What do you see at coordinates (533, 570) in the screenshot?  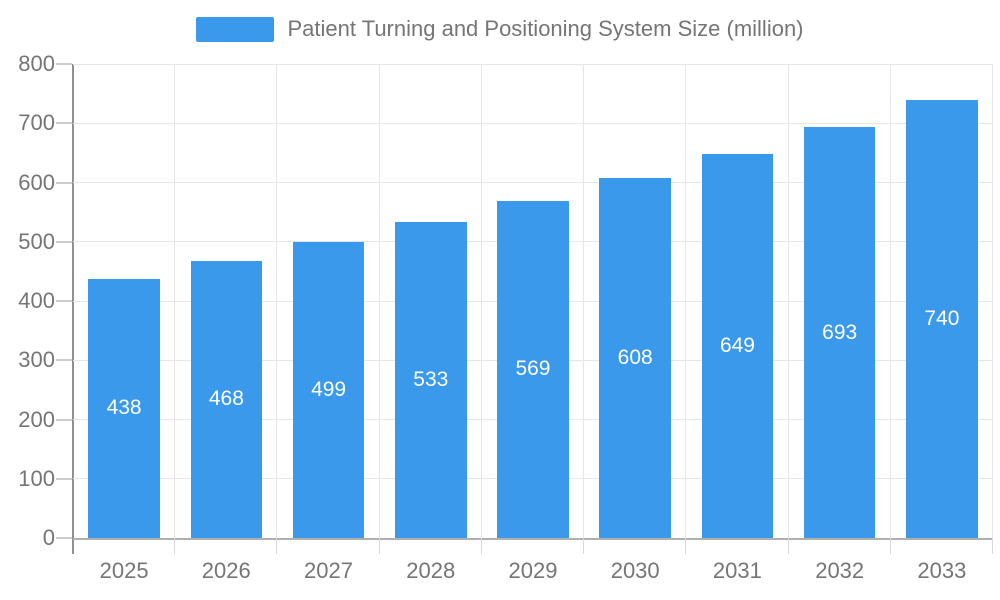 I see `x-axis-tick-label: 2029` at bounding box center [533, 570].